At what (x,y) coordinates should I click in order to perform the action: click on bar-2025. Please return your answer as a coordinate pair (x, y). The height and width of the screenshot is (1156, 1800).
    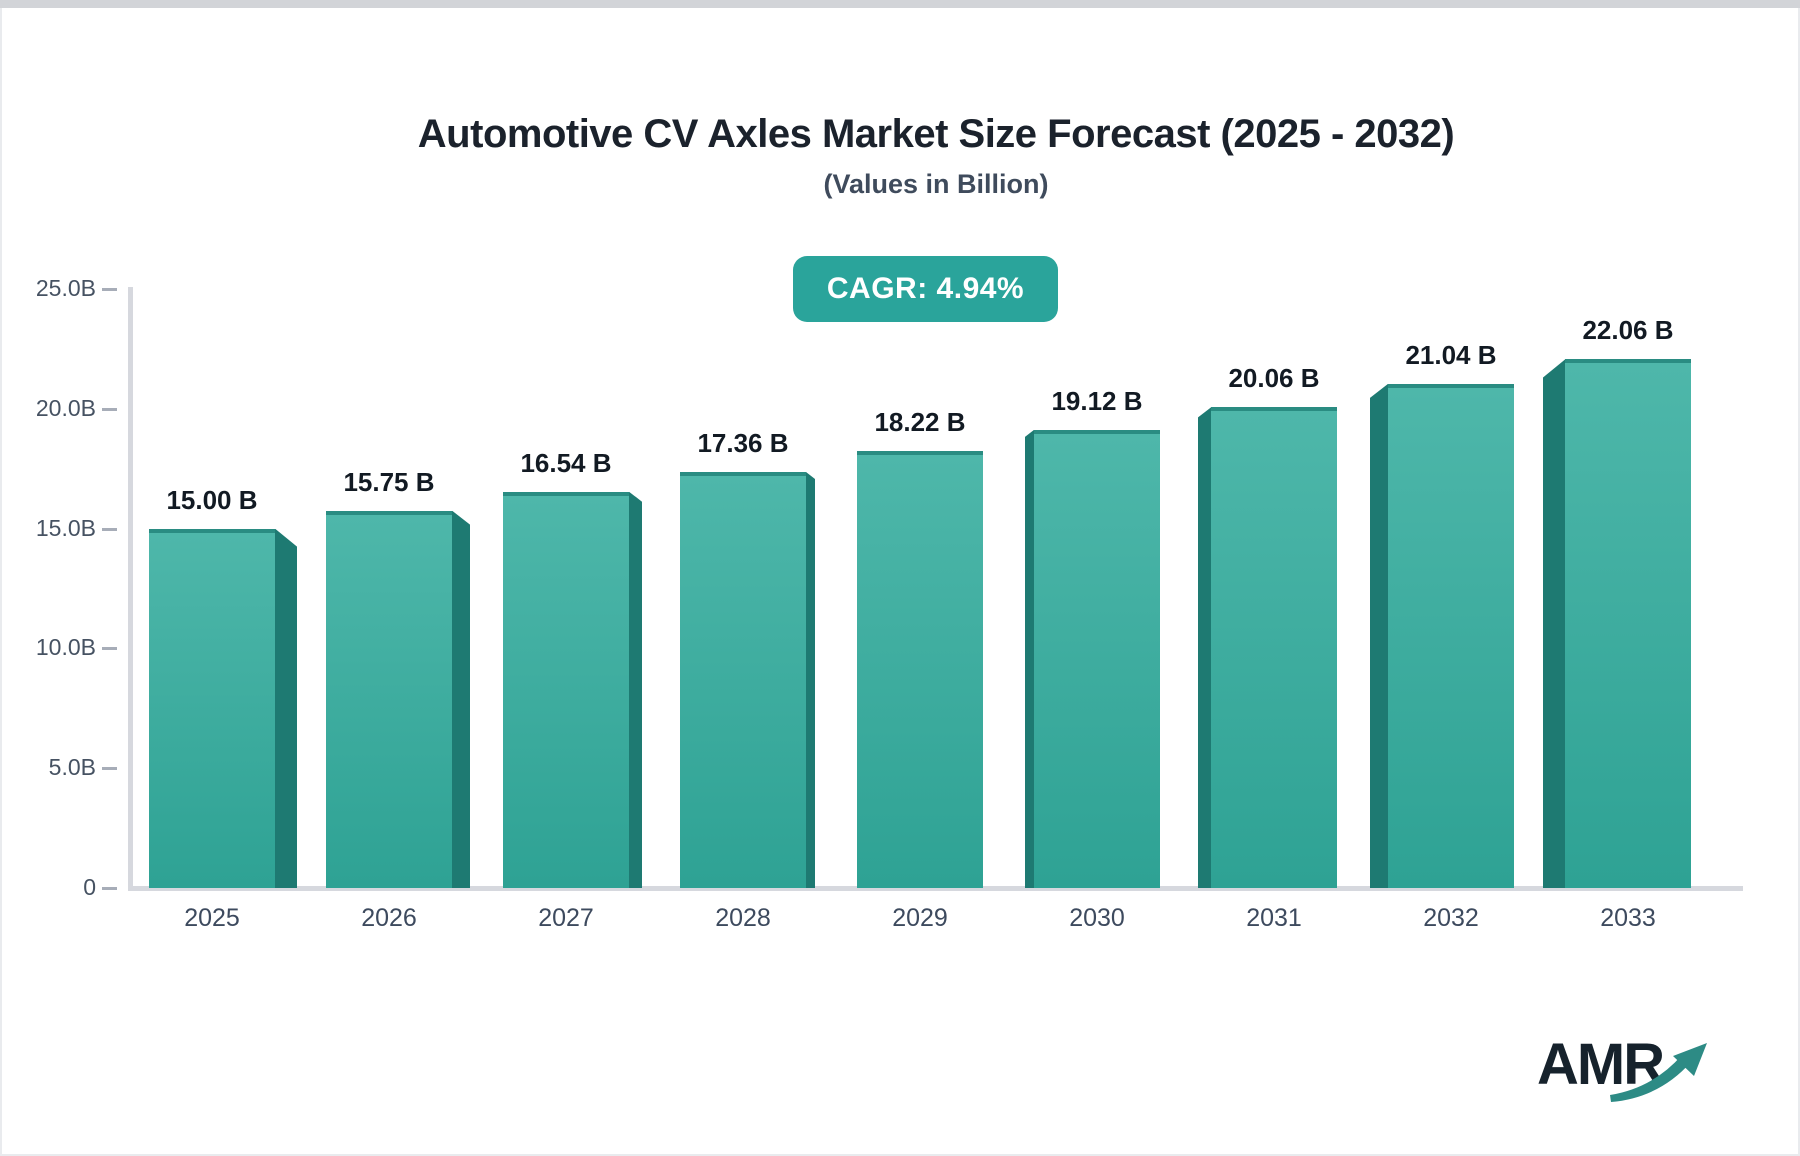
    Looking at the image, I should click on (212, 708).